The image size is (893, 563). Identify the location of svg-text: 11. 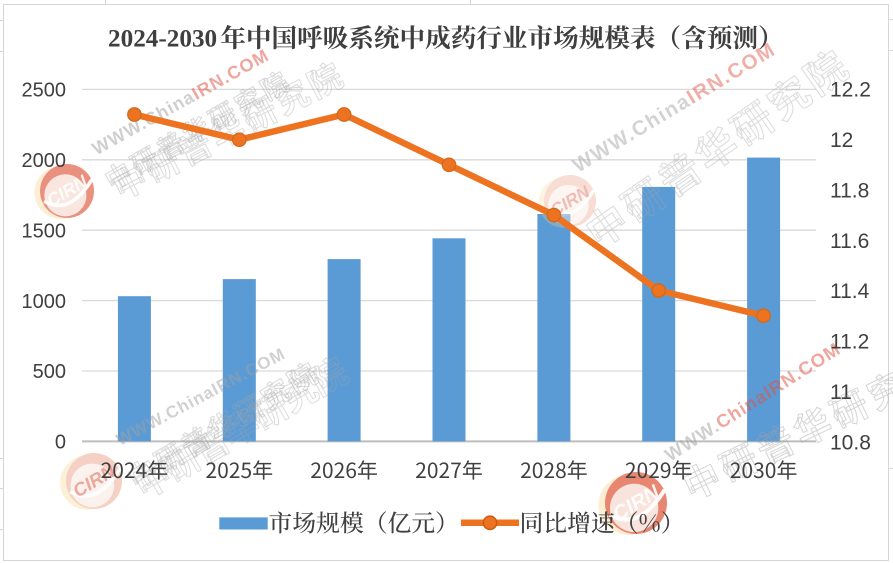
(841, 392).